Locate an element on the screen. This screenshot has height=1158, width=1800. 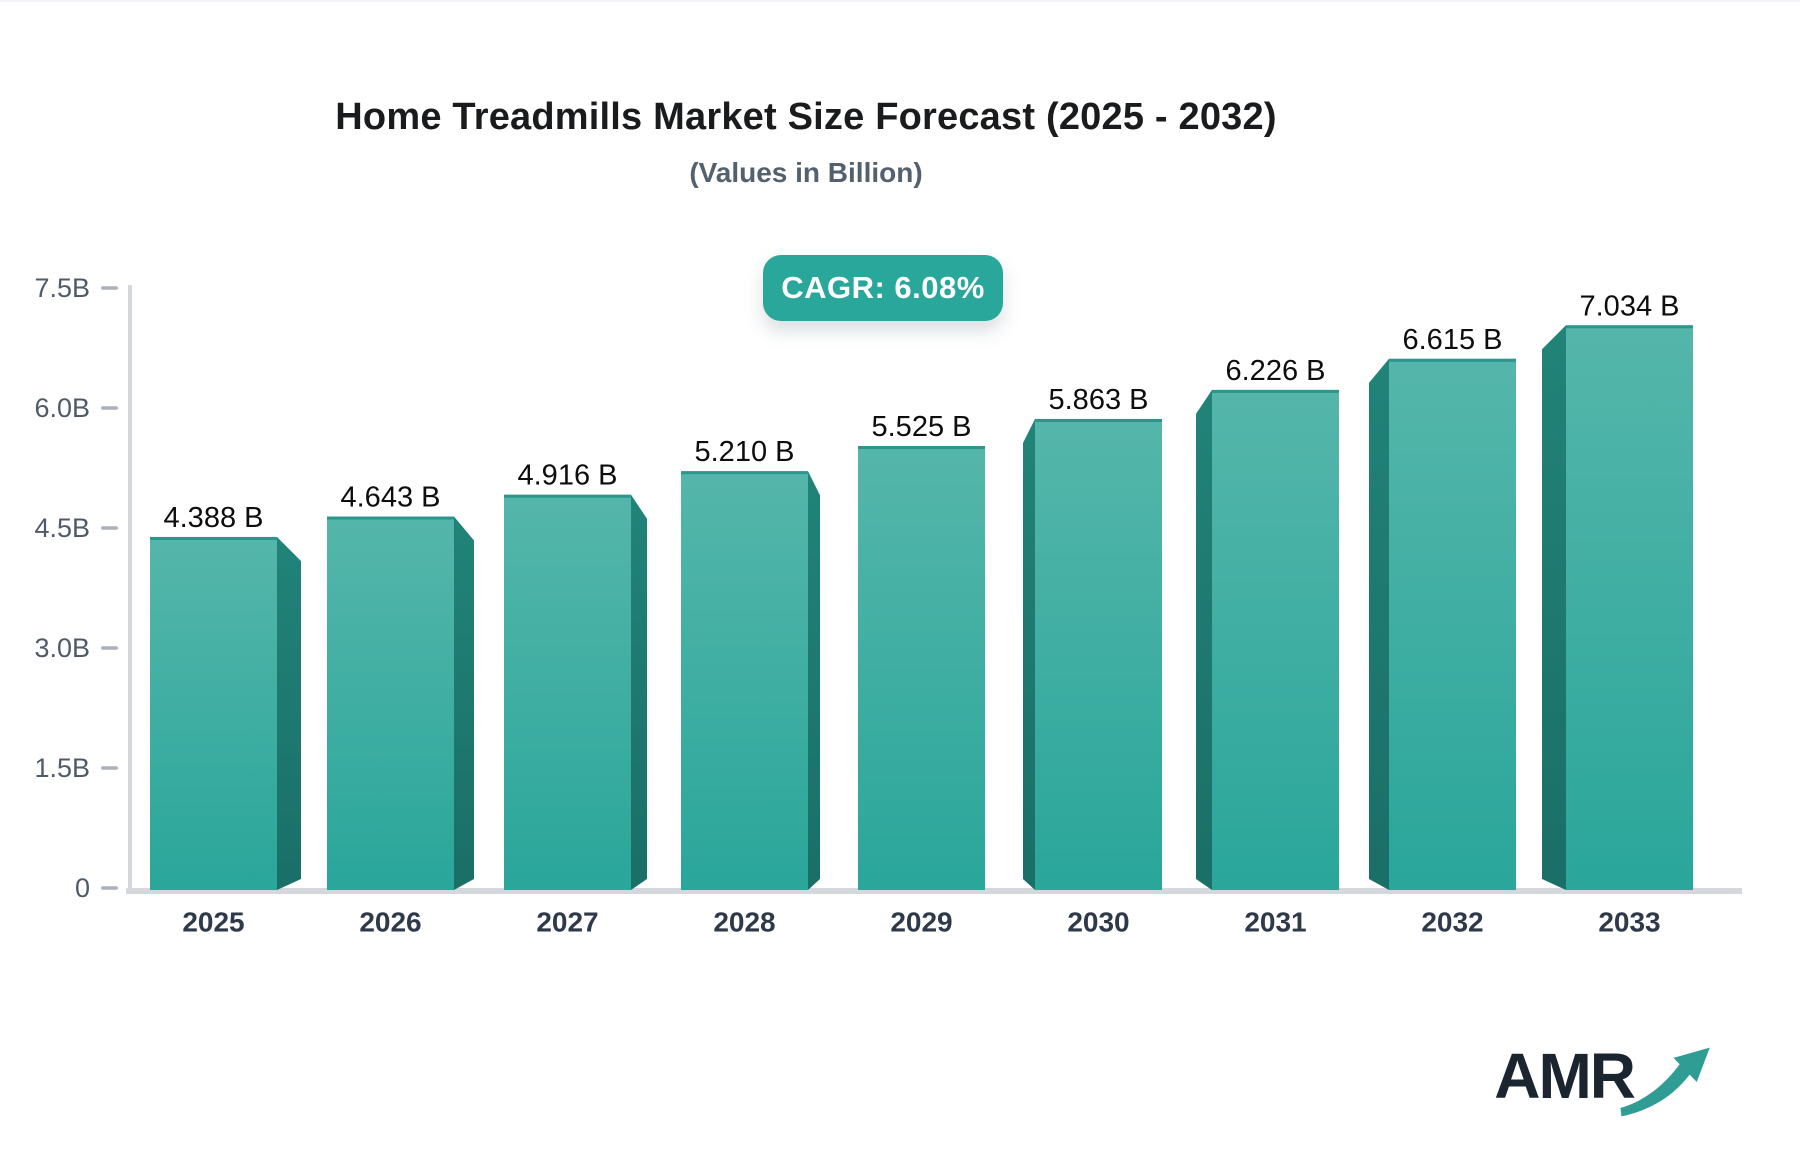
x-axis-label: 2027 is located at coordinates (567, 922).